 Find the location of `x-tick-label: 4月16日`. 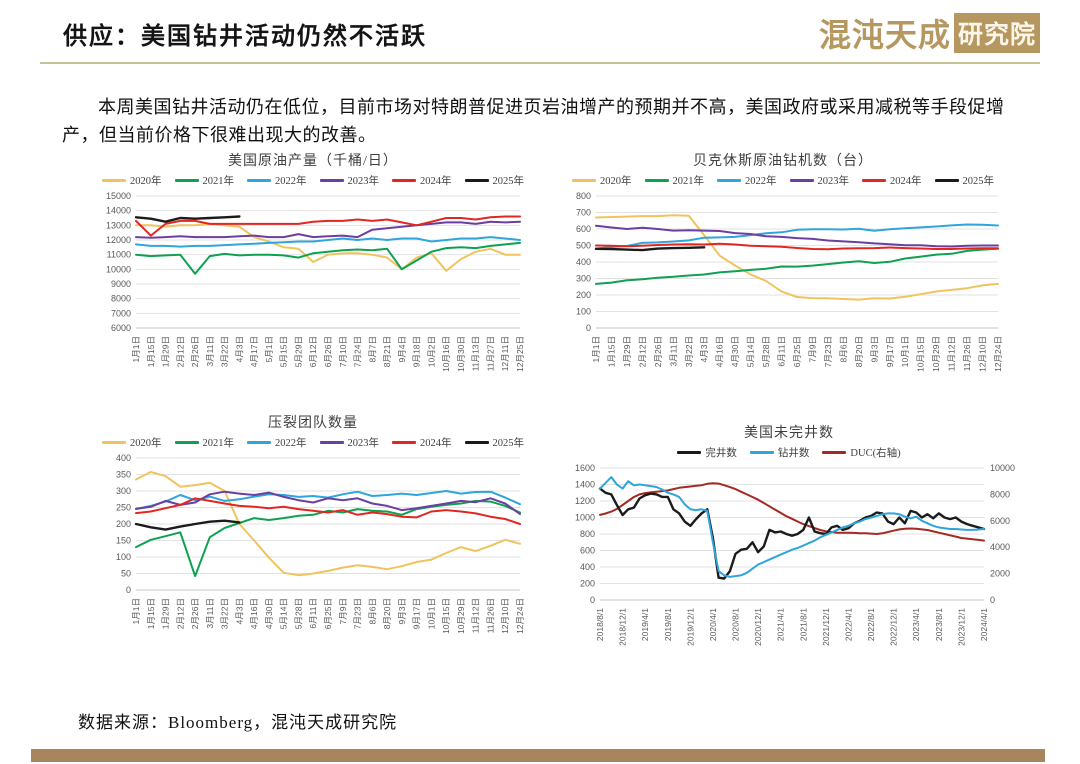

x-tick-label: 4月16日 is located at coordinates (720, 351).